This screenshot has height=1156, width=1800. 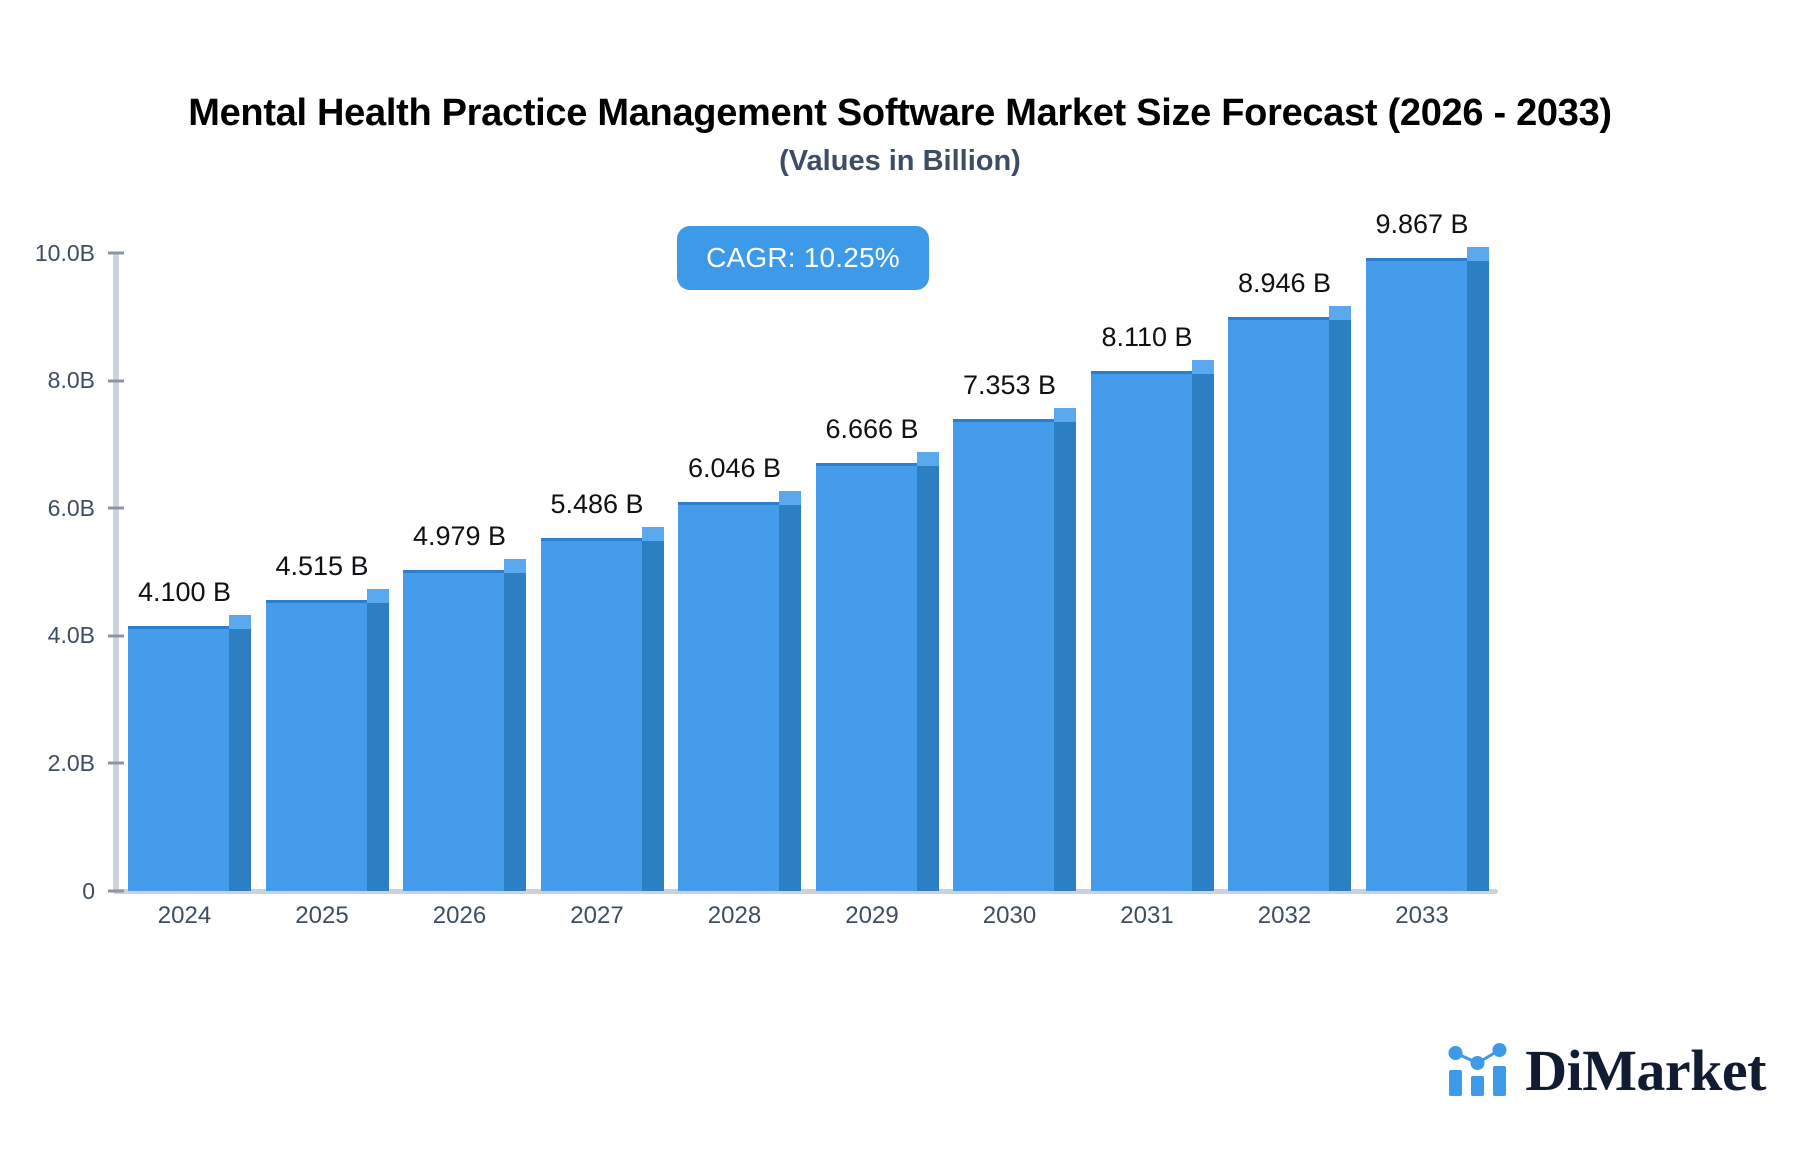 I want to click on chart-subtitle: (Values in Billion), so click(x=900, y=161).